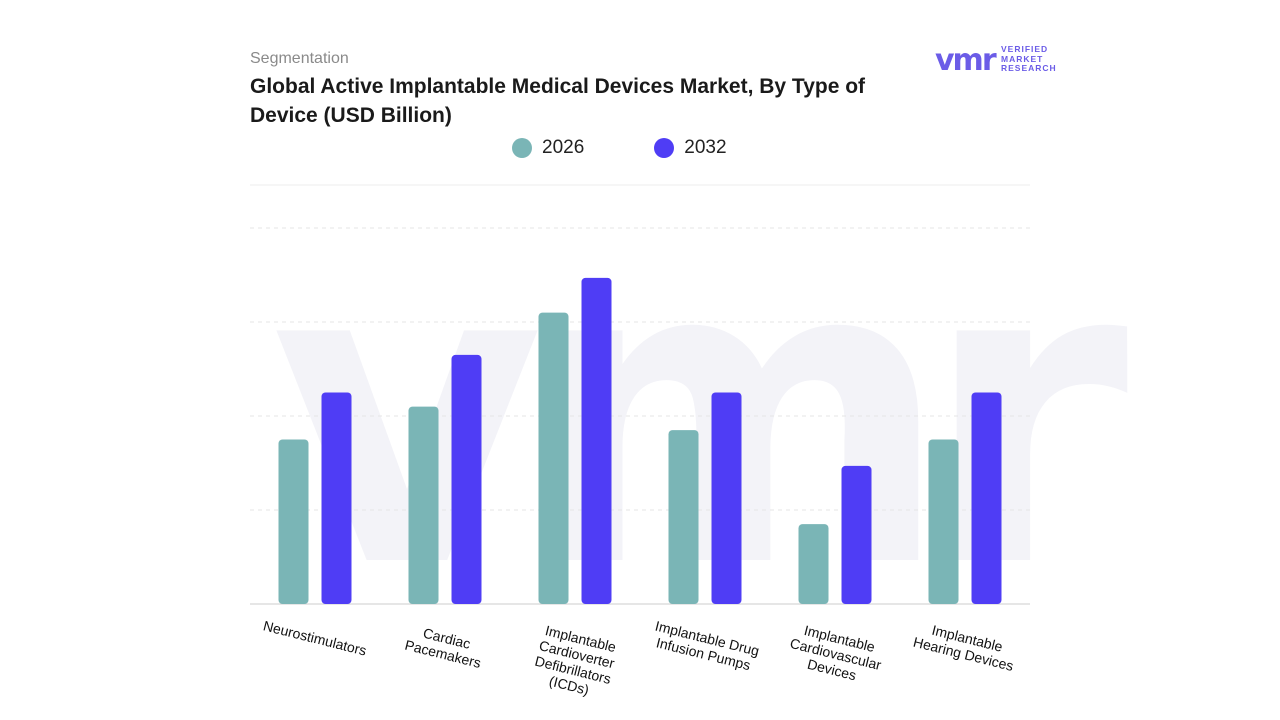  I want to click on logo-line-verified: VERIFIED, so click(1025, 49).